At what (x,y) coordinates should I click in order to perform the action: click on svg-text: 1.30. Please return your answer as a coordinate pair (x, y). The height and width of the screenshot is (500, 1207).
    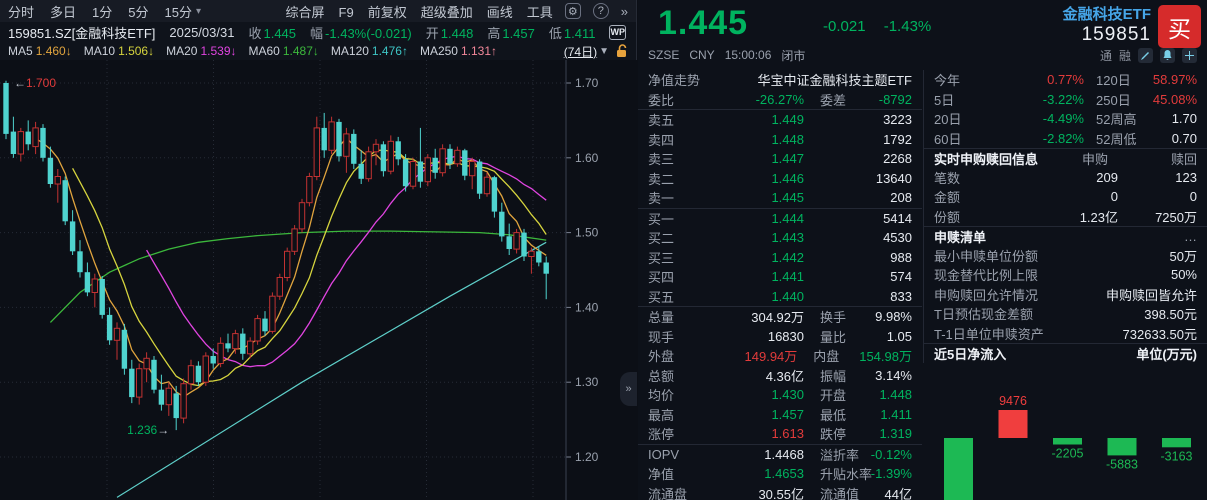
    Looking at the image, I should click on (587, 382).